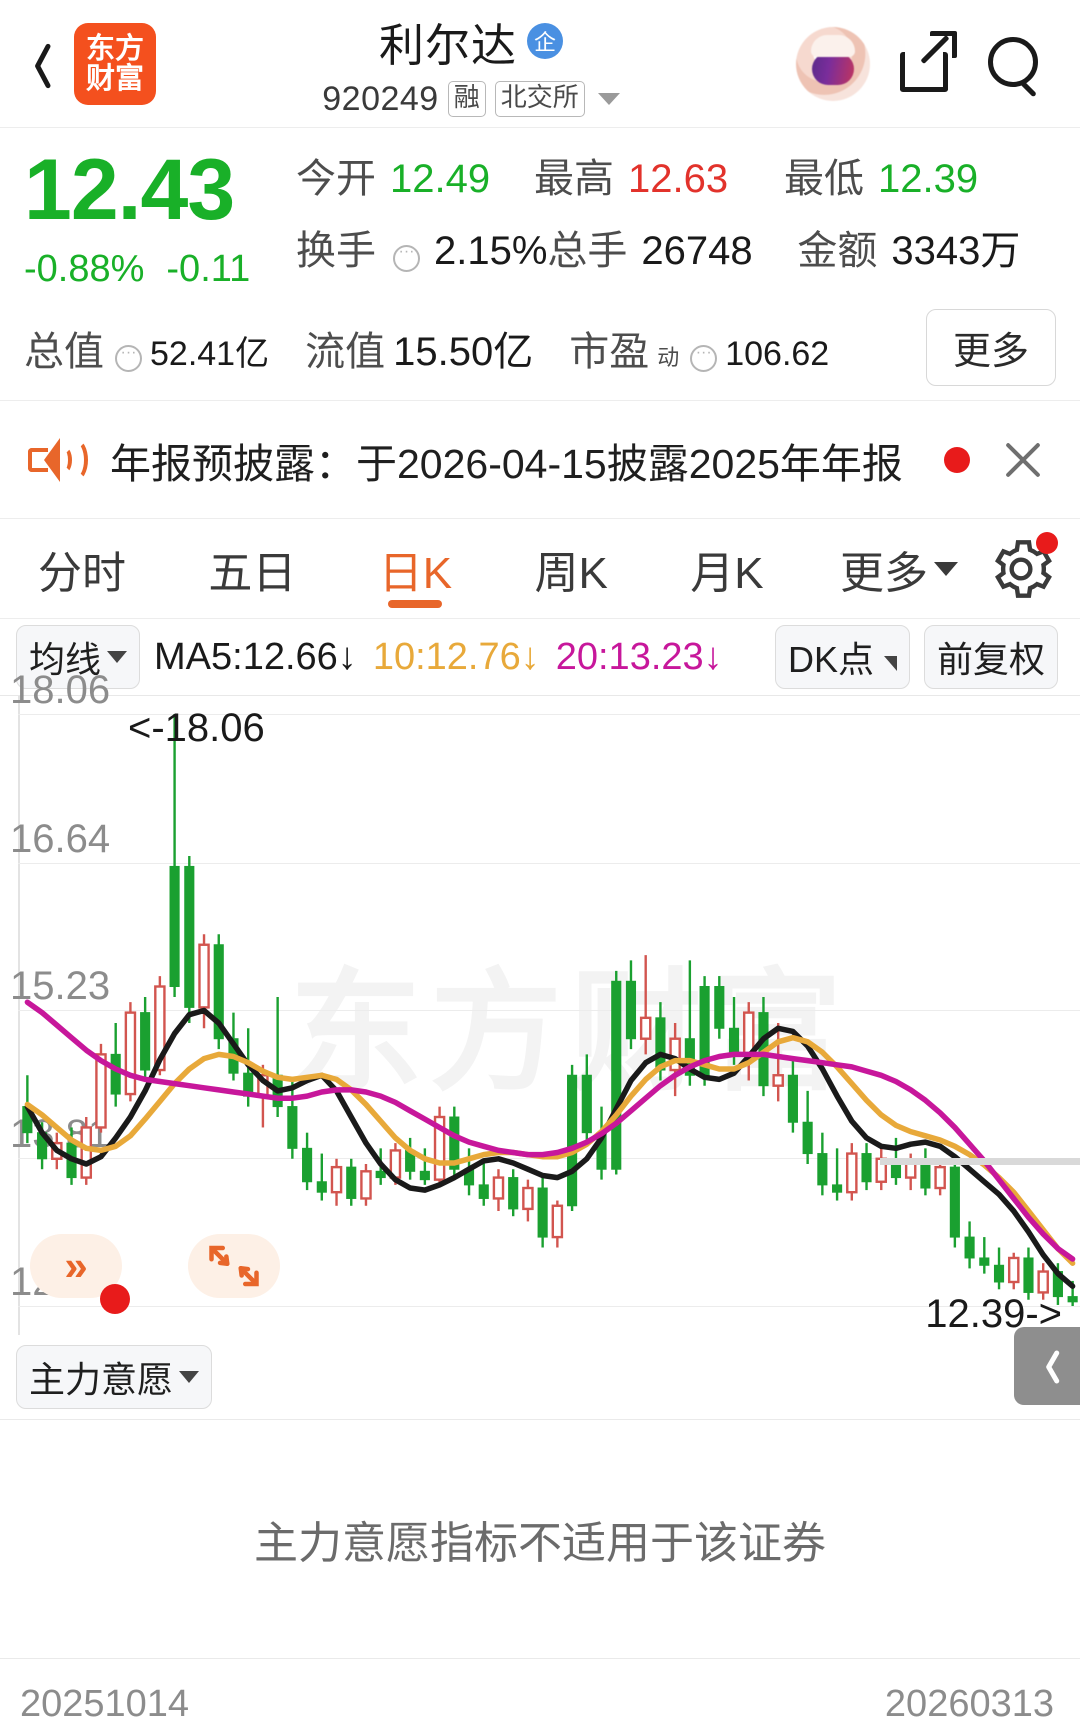 This screenshot has width=1080, height=1732. Describe the element at coordinates (540, 1373) in the screenshot. I see `sub-indicator-header: 主力意愿` at that location.